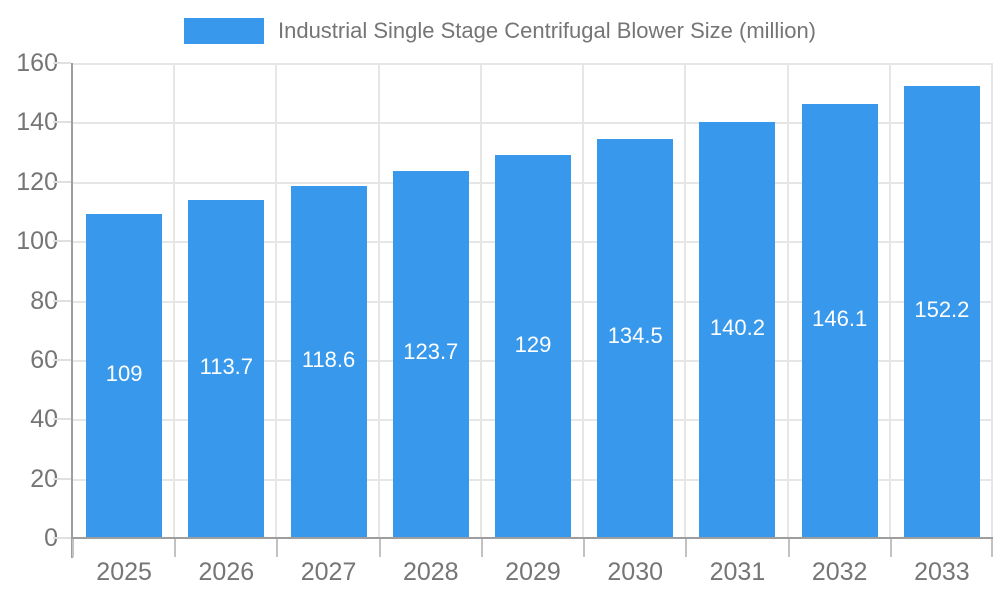 Image resolution: width=1000 pixels, height=600 pixels. What do you see at coordinates (328, 359) in the screenshot?
I see `bar-value-label: 118.6` at bounding box center [328, 359].